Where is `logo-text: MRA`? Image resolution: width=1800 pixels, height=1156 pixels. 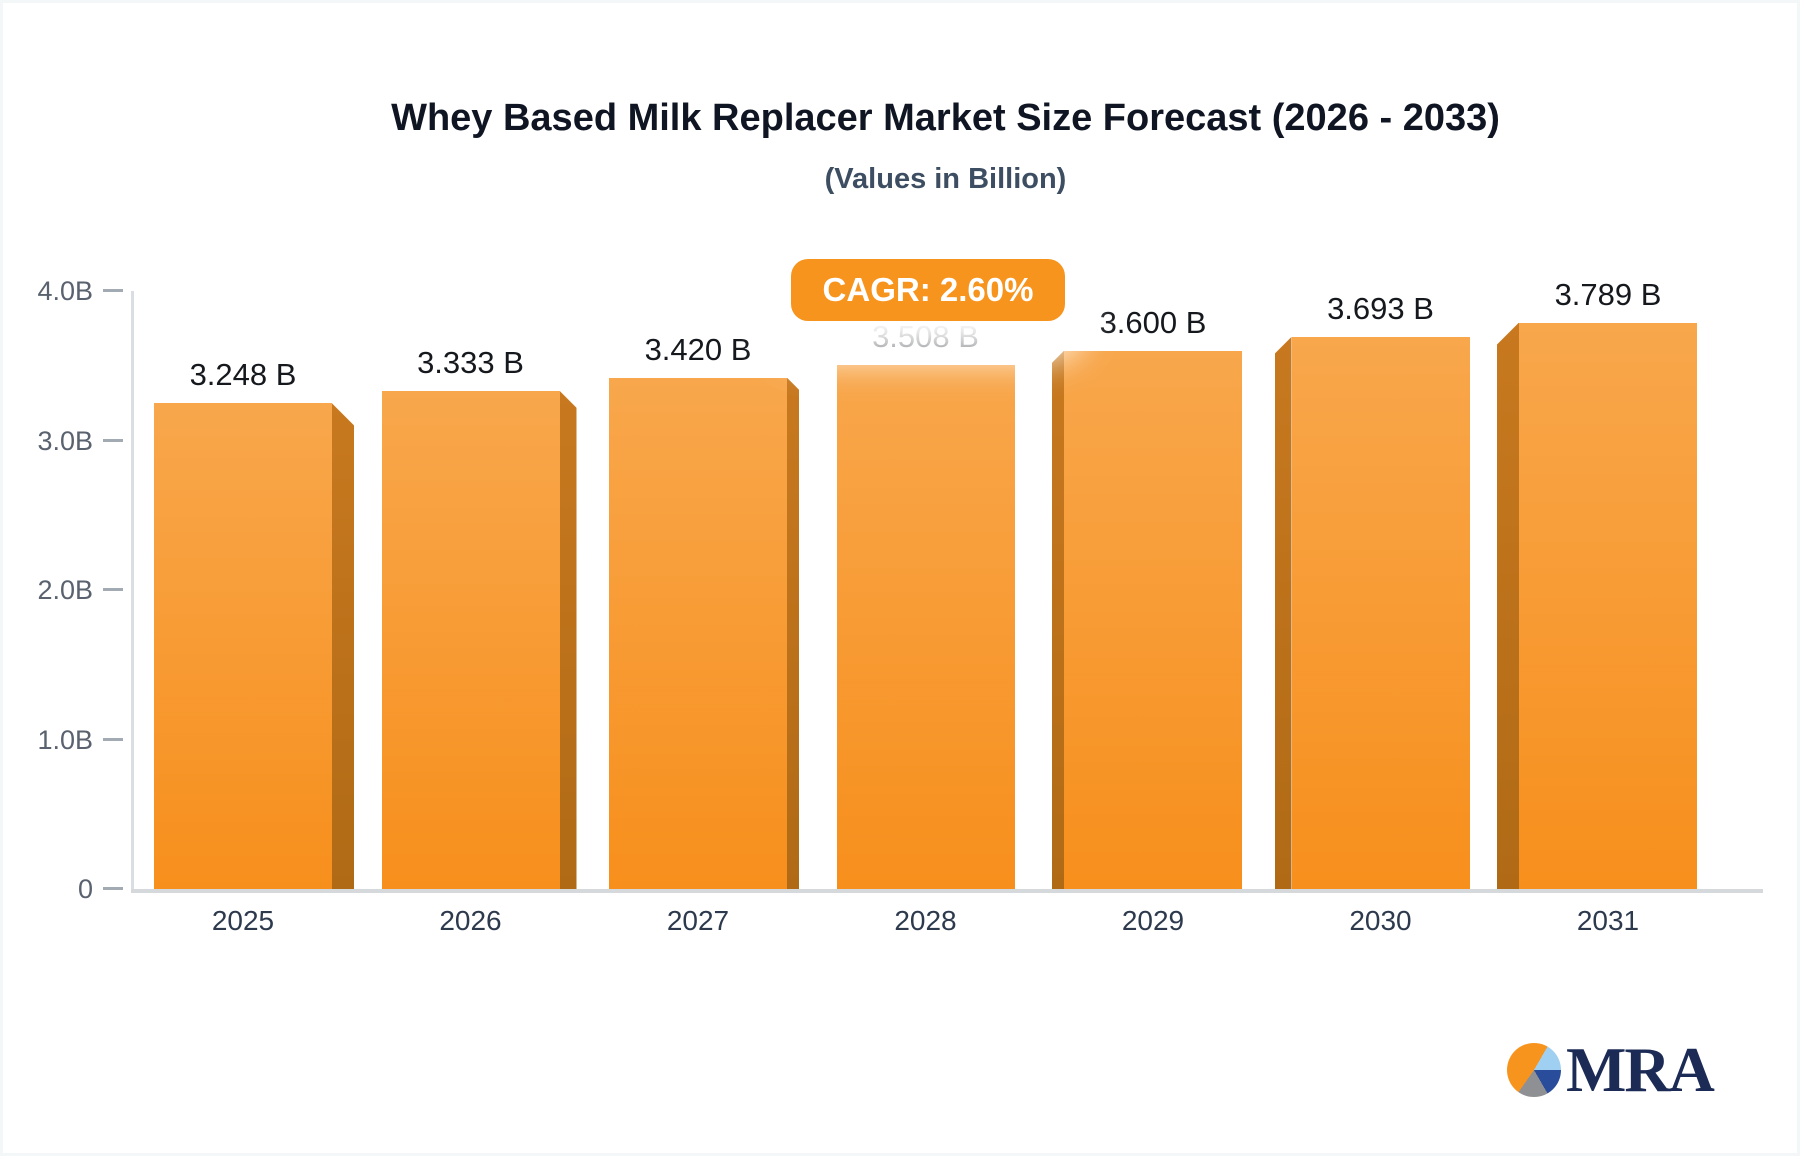 logo-text: MRA is located at coordinates (1640, 1069).